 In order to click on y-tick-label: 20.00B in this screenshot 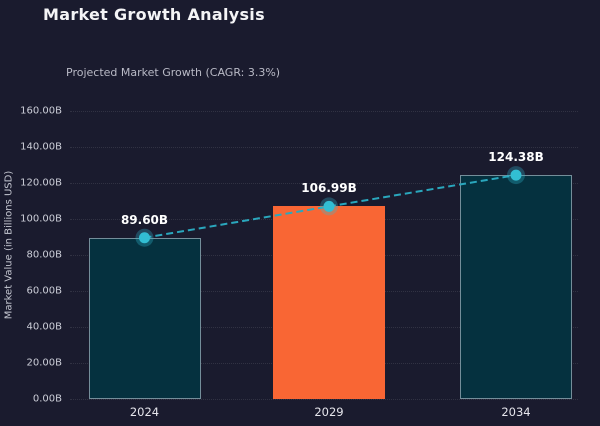, I will do `click(44, 363)`.